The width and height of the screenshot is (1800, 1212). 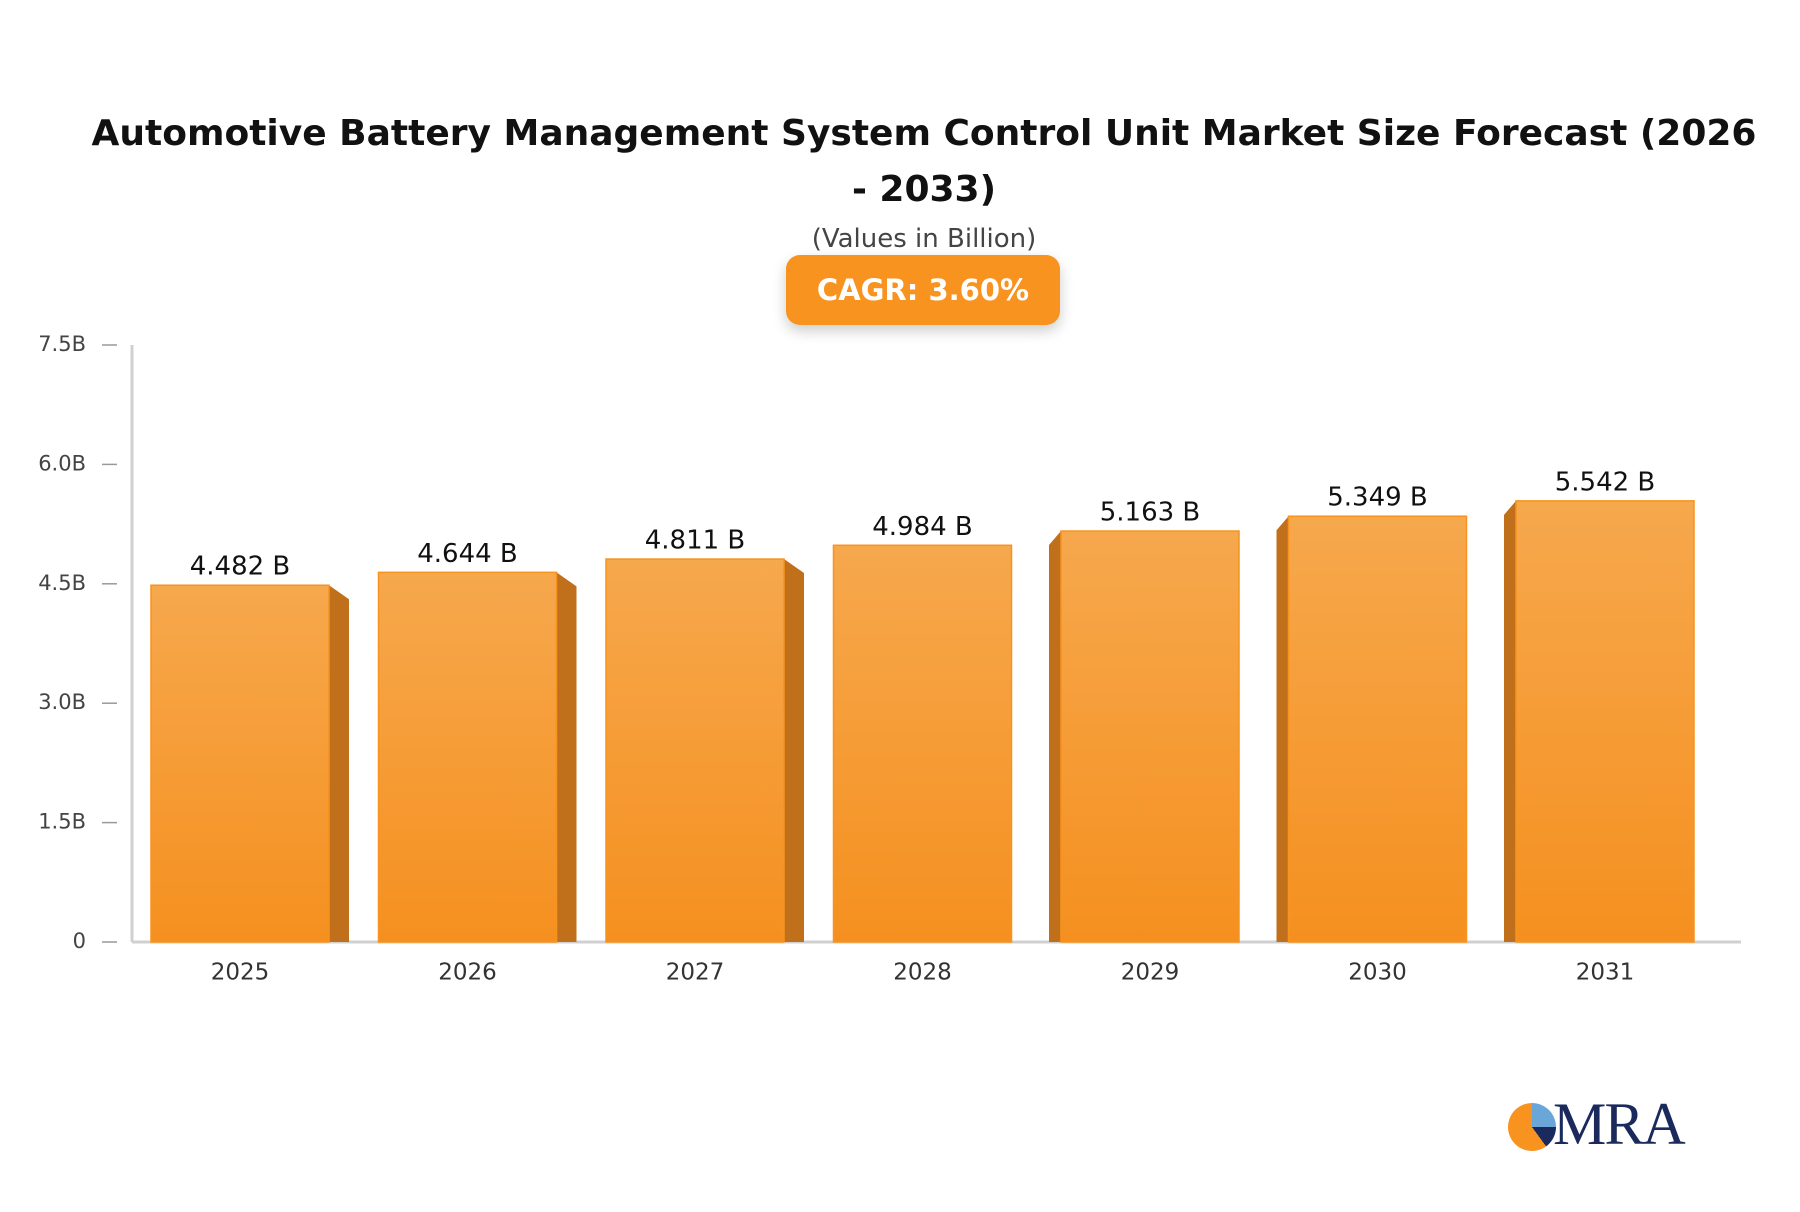 What do you see at coordinates (62, 702) in the screenshot?
I see `y-tick-label: 3.0B` at bounding box center [62, 702].